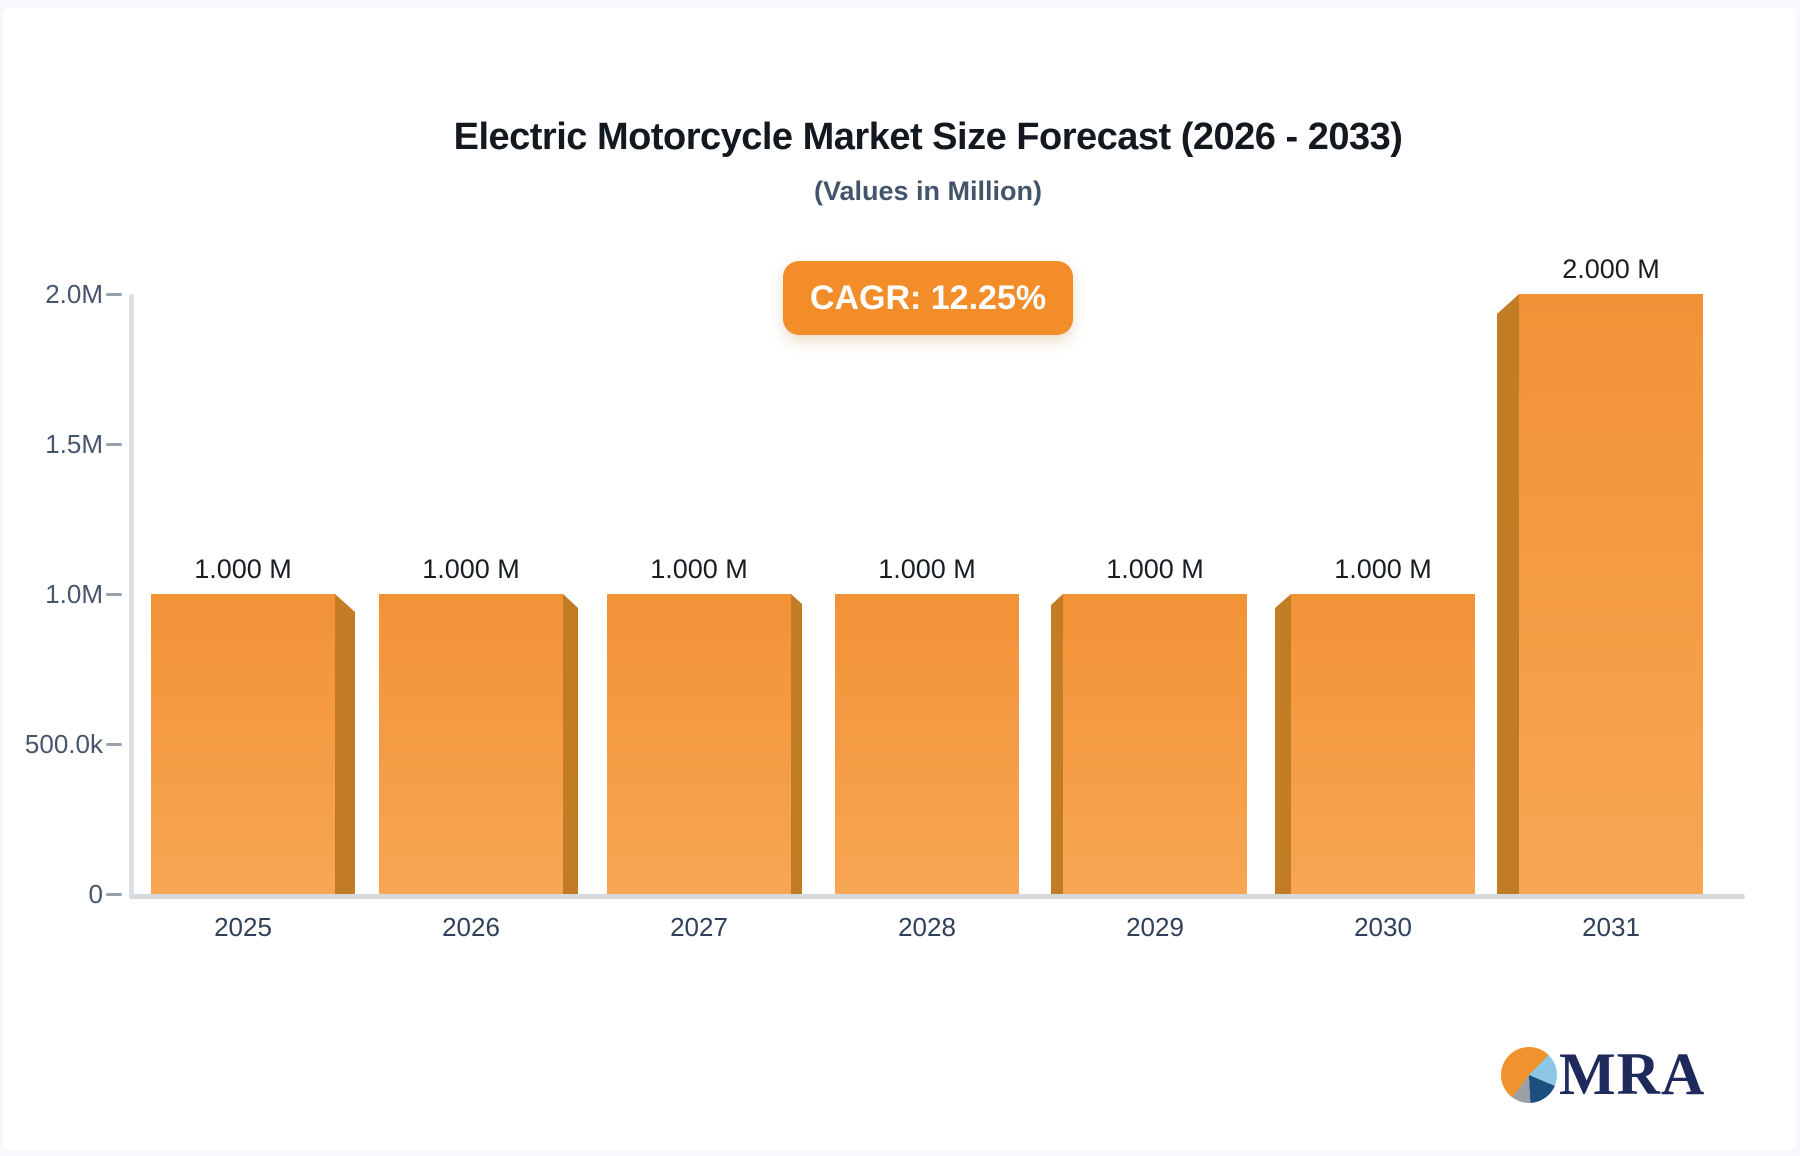  Describe the element at coordinates (74, 444) in the screenshot. I see `y-axis-tick-label-1.5M: 1.5M` at that location.